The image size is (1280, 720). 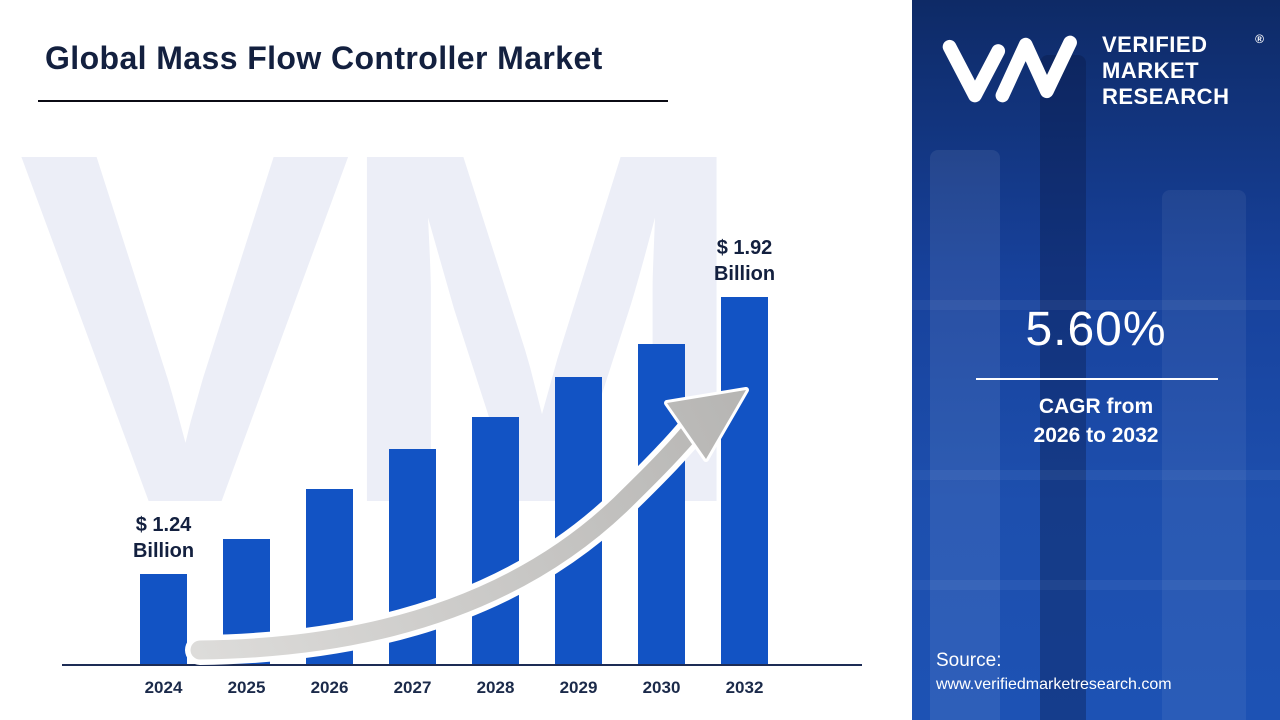 What do you see at coordinates (744, 687) in the screenshot?
I see `x-tick-label-2032: 2032` at bounding box center [744, 687].